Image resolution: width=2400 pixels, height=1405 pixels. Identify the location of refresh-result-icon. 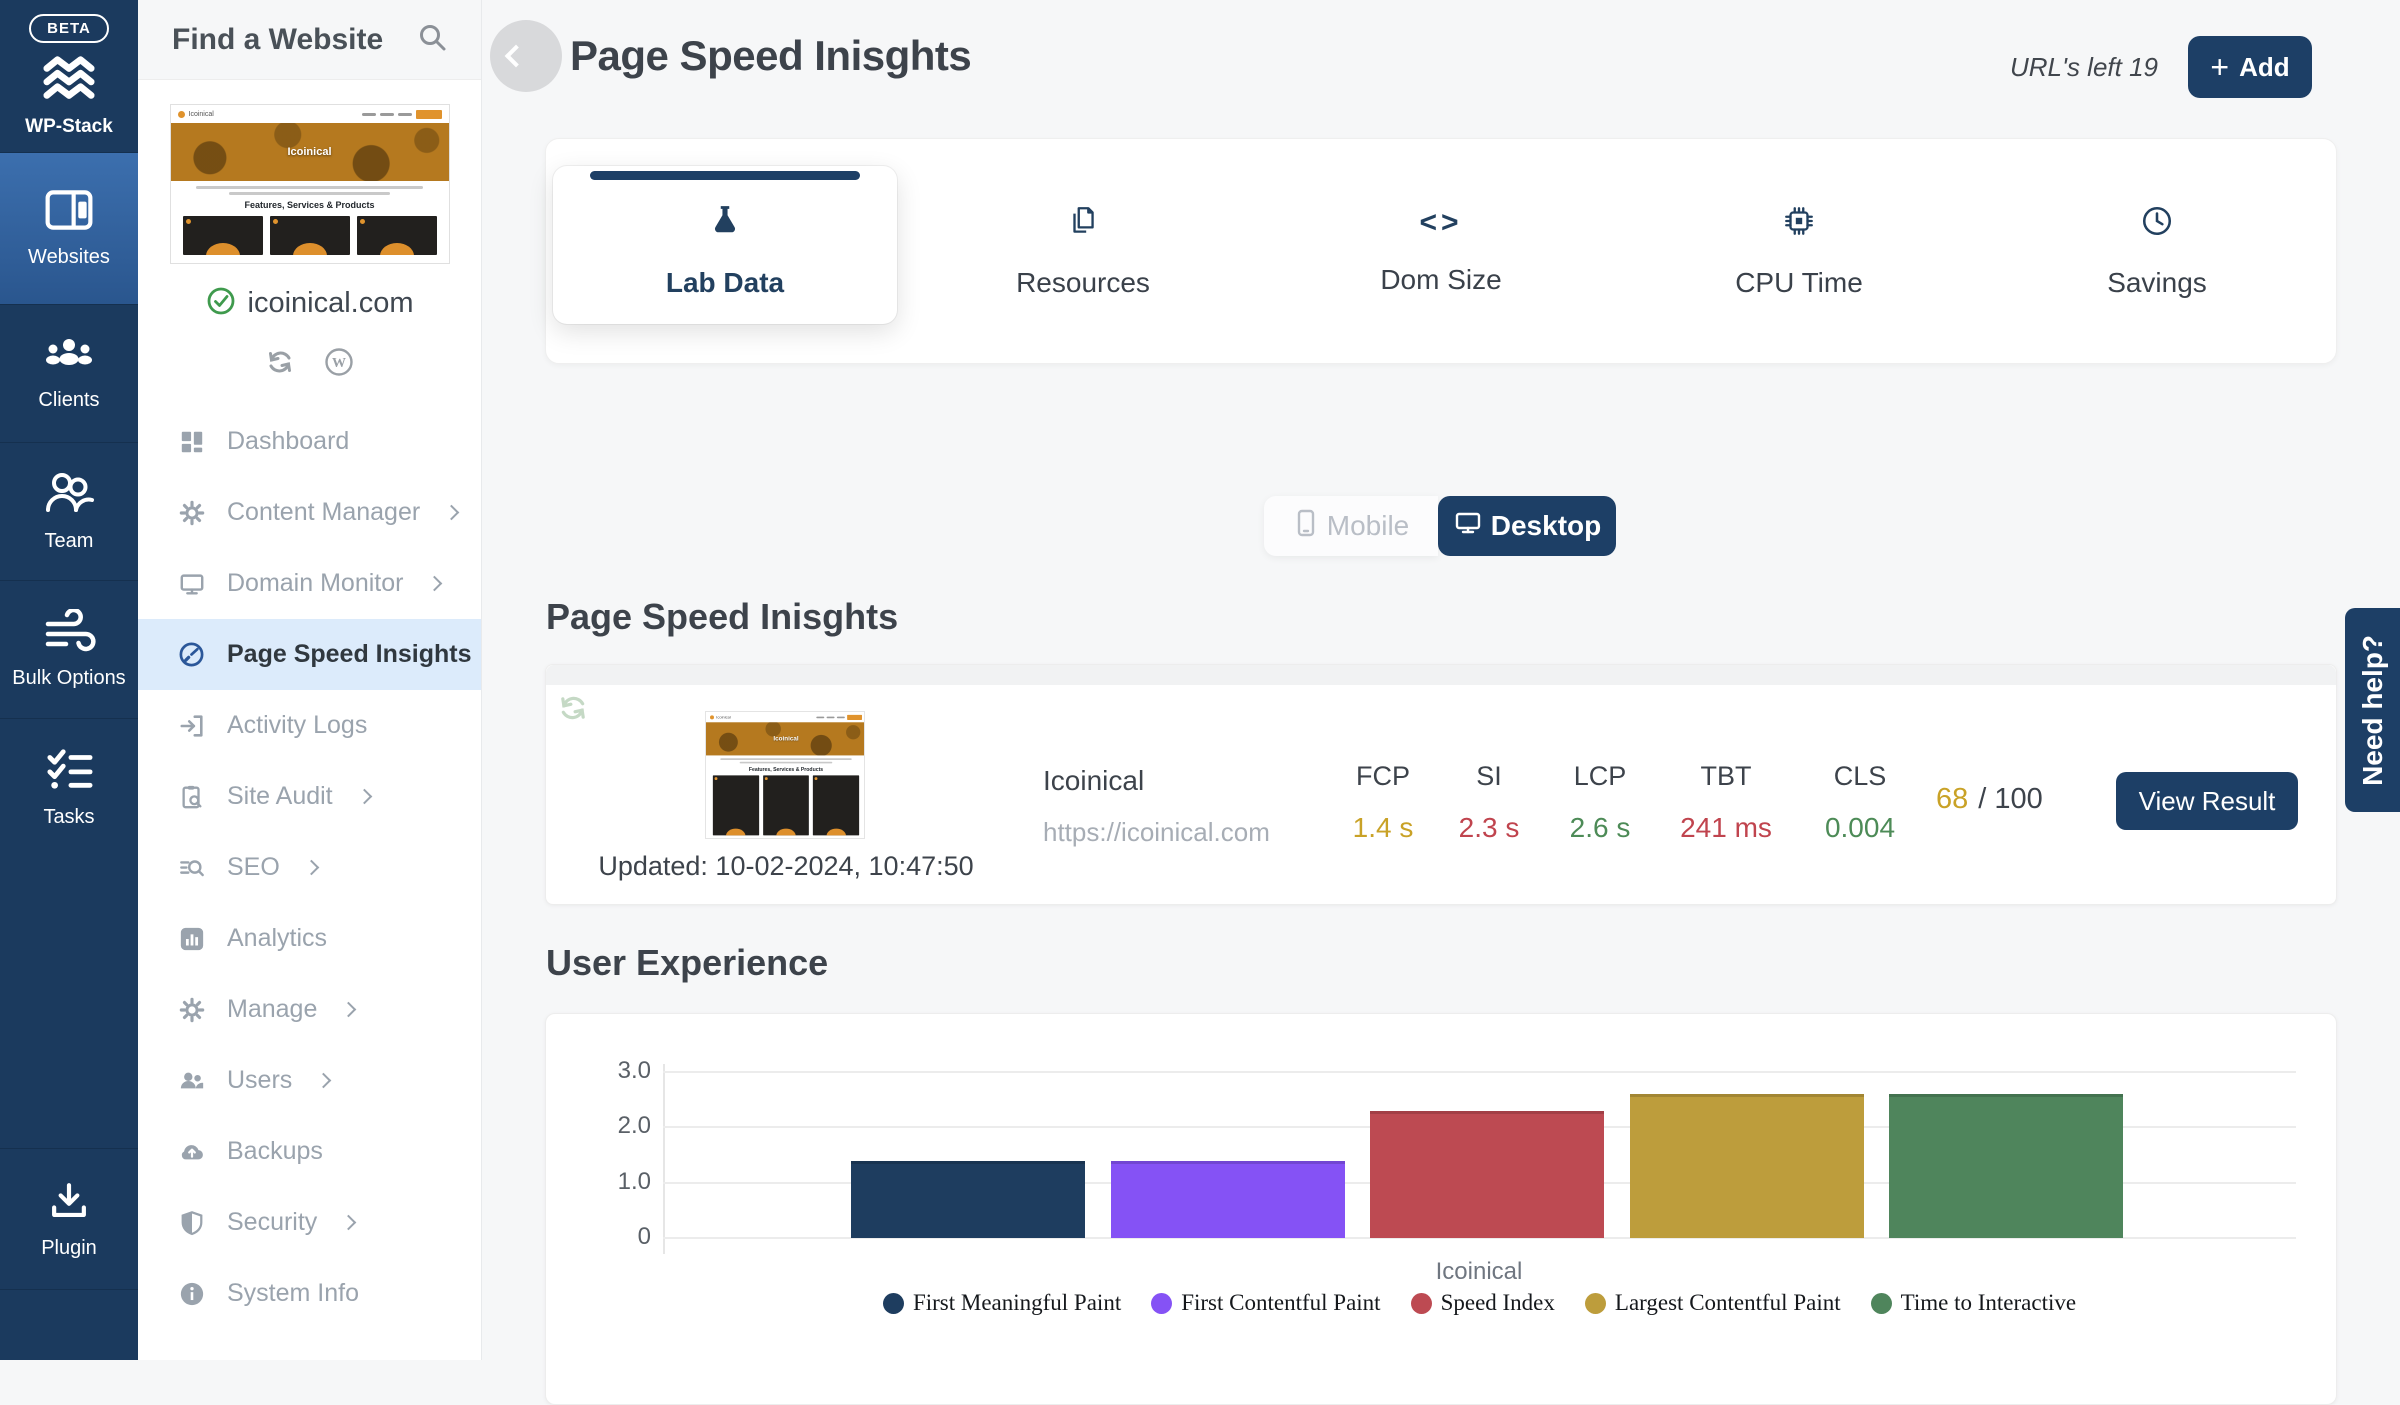
(573, 710).